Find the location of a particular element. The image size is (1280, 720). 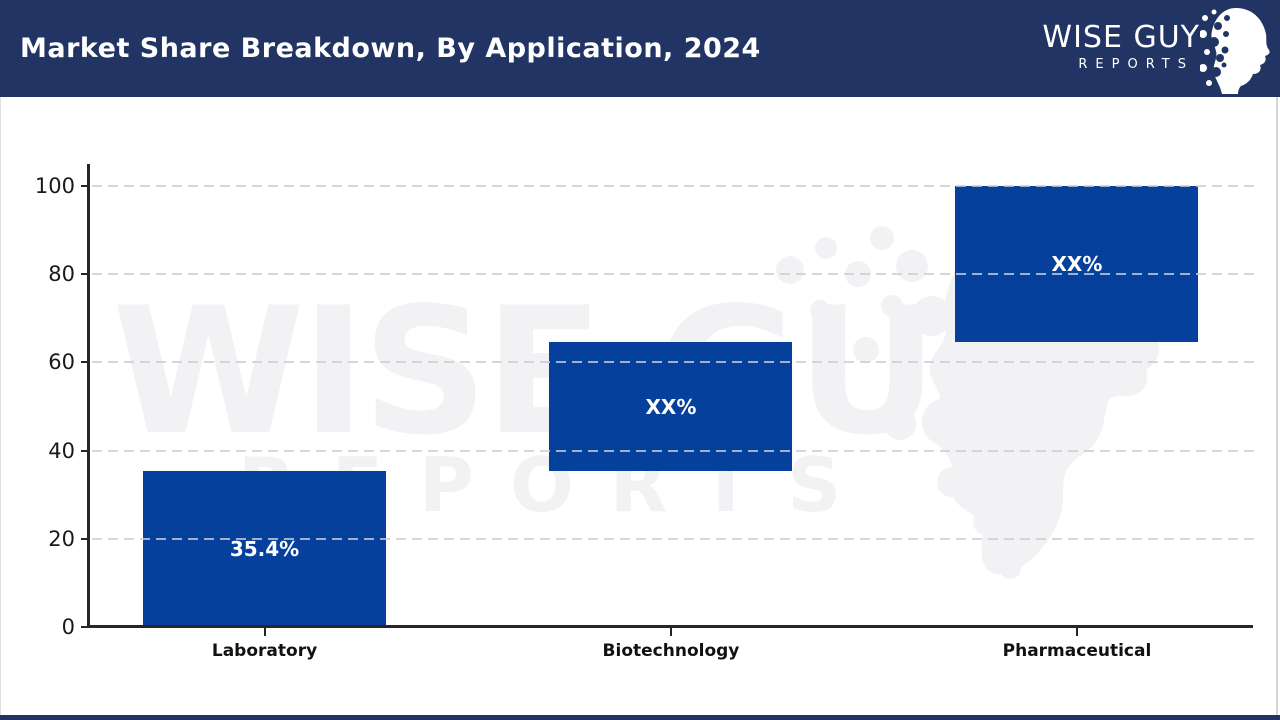

x-axis-label-laboratory: Laboratory is located at coordinates (264, 651).